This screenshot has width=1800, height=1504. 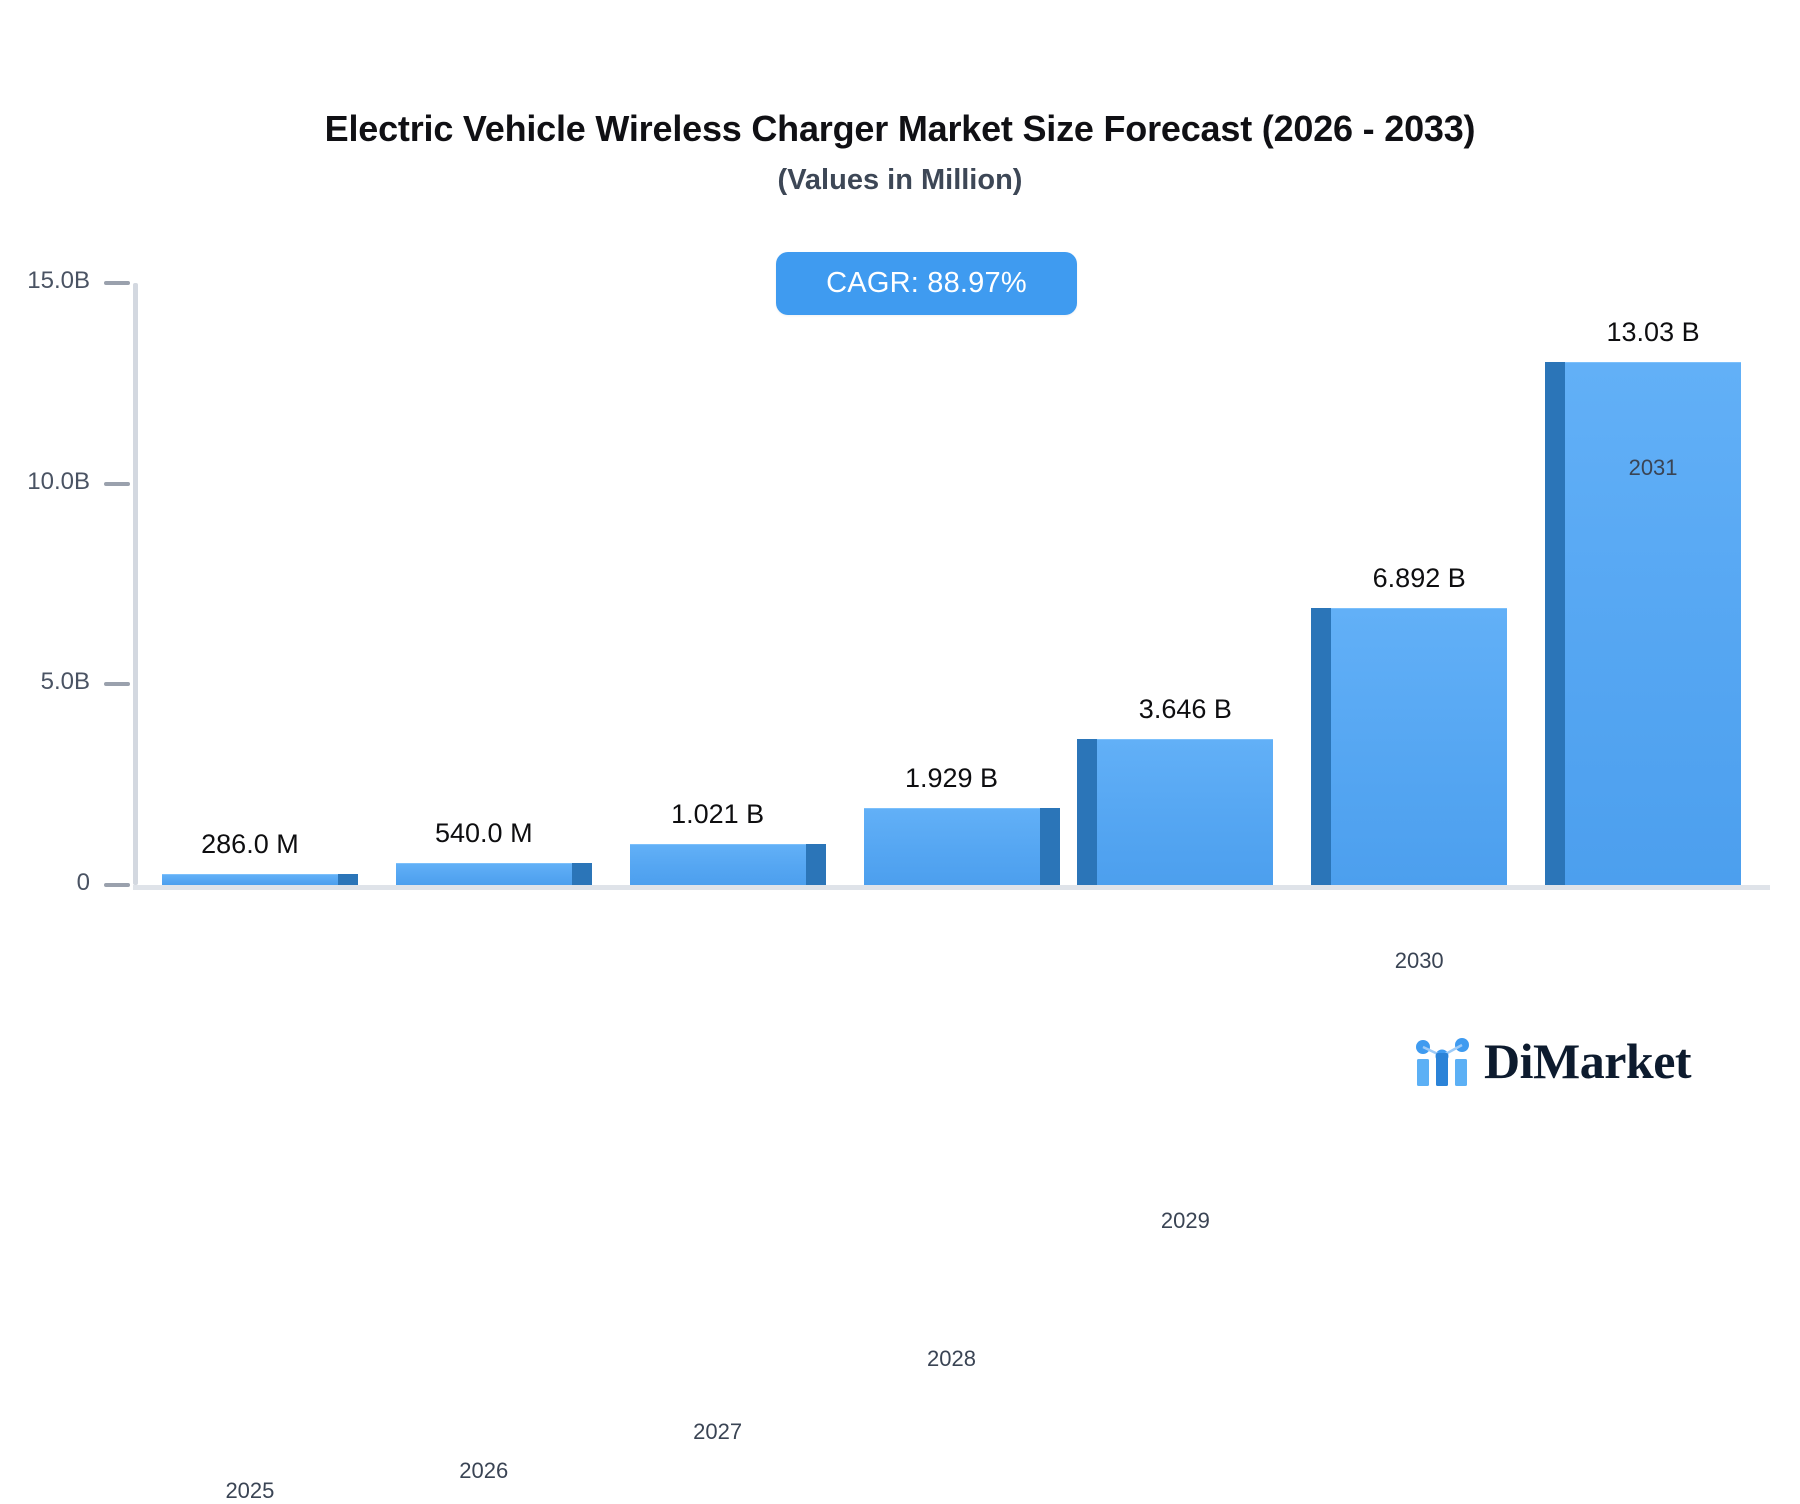 What do you see at coordinates (1588, 1061) in the screenshot?
I see `brand-name: DiMarket` at bounding box center [1588, 1061].